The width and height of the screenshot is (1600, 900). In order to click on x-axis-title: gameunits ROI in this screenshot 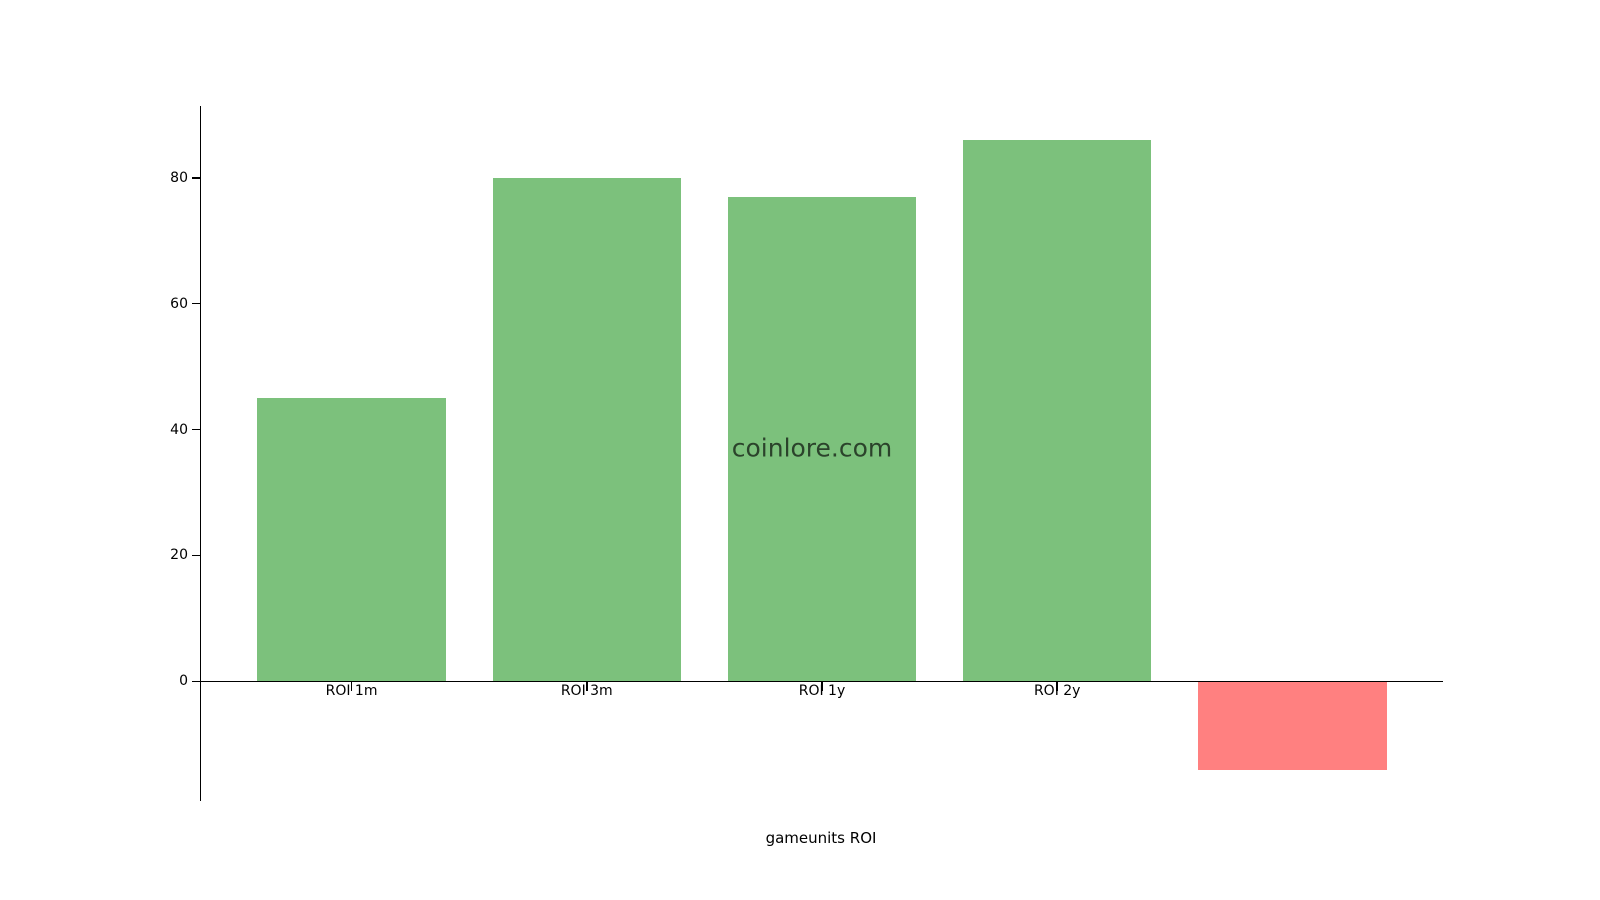, I will do `click(821, 838)`.